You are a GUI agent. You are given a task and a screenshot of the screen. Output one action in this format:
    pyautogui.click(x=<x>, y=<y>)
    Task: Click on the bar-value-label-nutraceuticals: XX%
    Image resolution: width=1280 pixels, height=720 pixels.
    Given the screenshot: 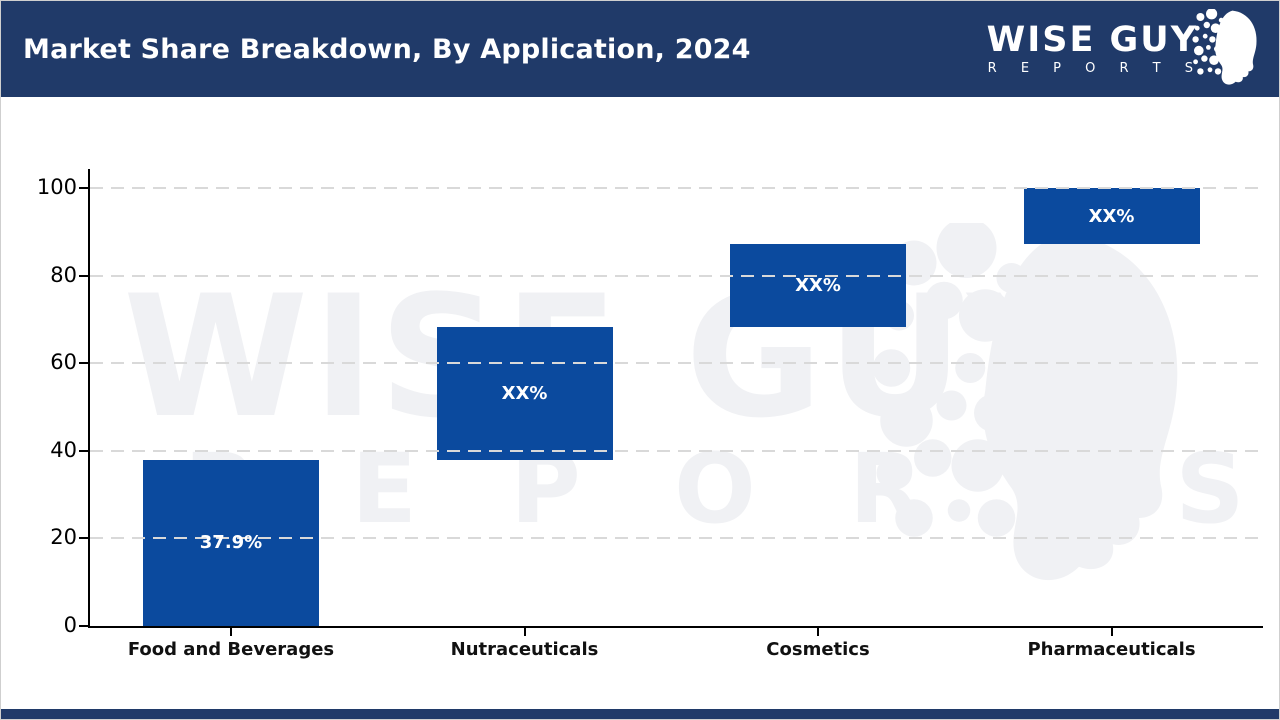 What is the action you would take?
    pyautogui.click(x=524, y=393)
    